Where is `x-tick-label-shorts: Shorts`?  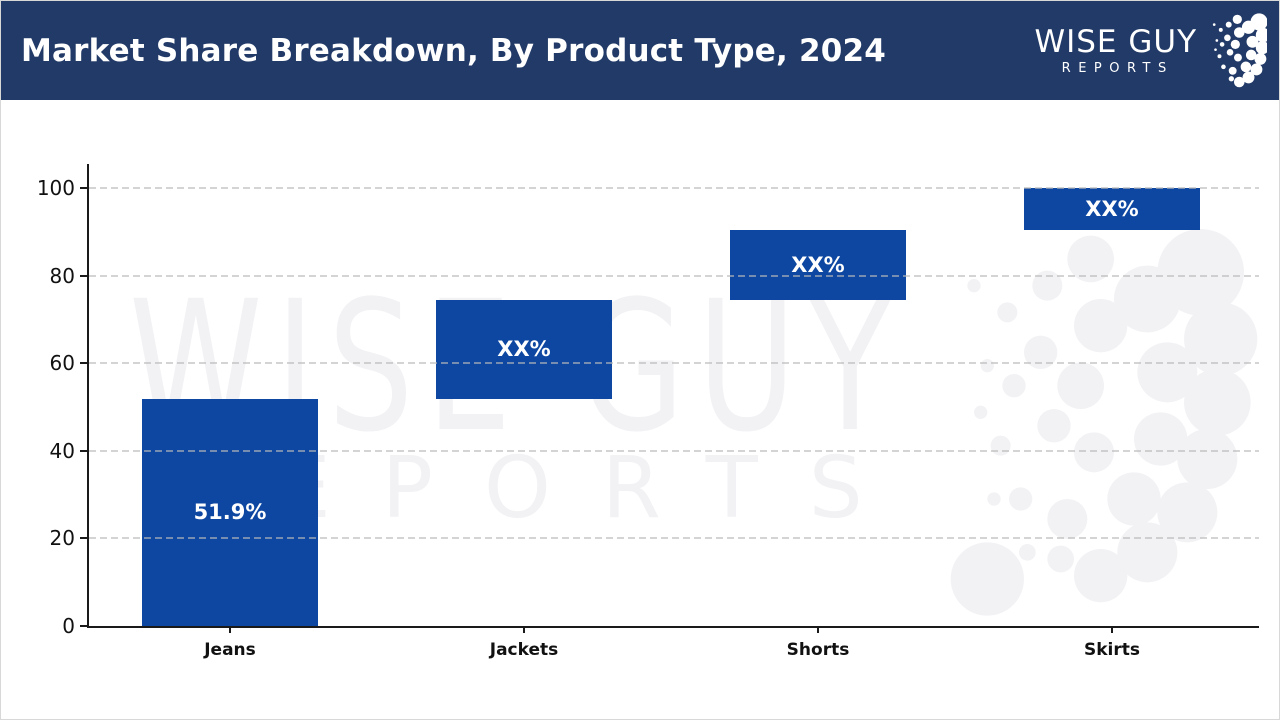 x-tick-label-shorts: Shorts is located at coordinates (818, 650).